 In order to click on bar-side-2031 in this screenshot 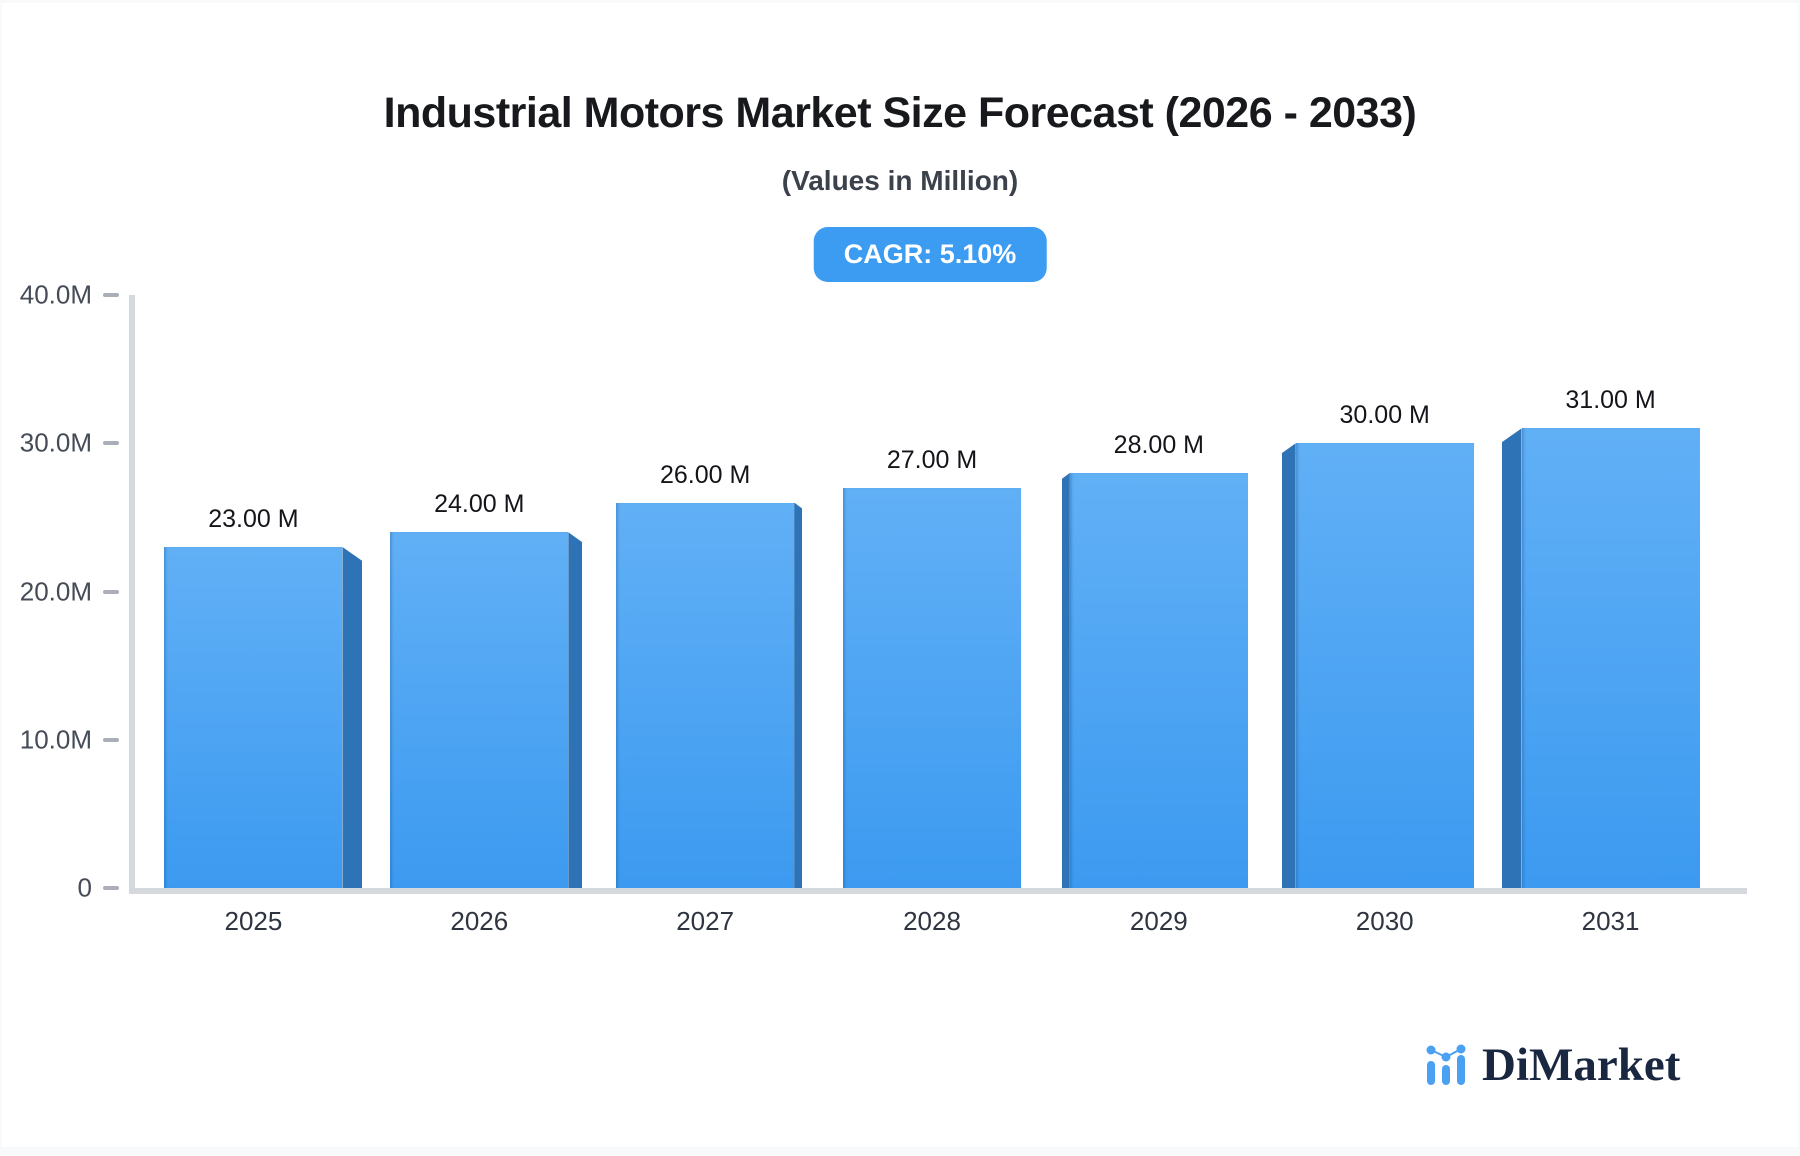, I will do `click(1511, 658)`.